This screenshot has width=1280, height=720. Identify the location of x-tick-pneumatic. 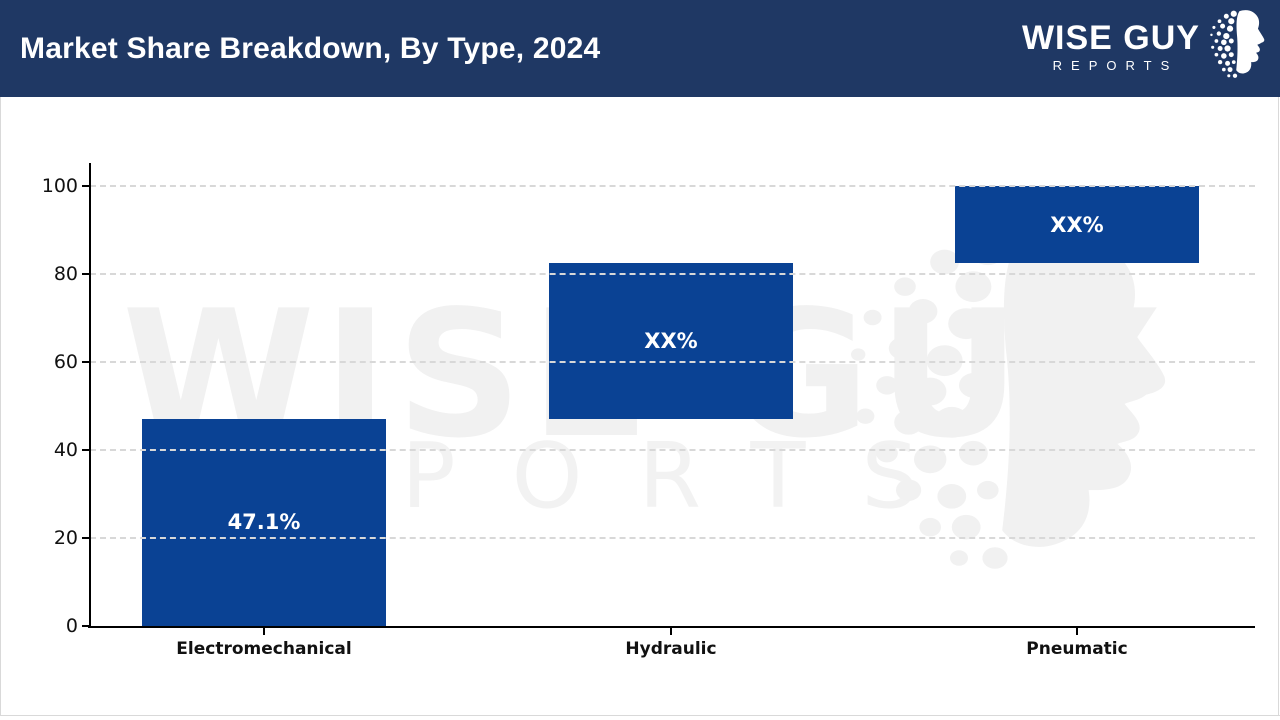
(1077, 631).